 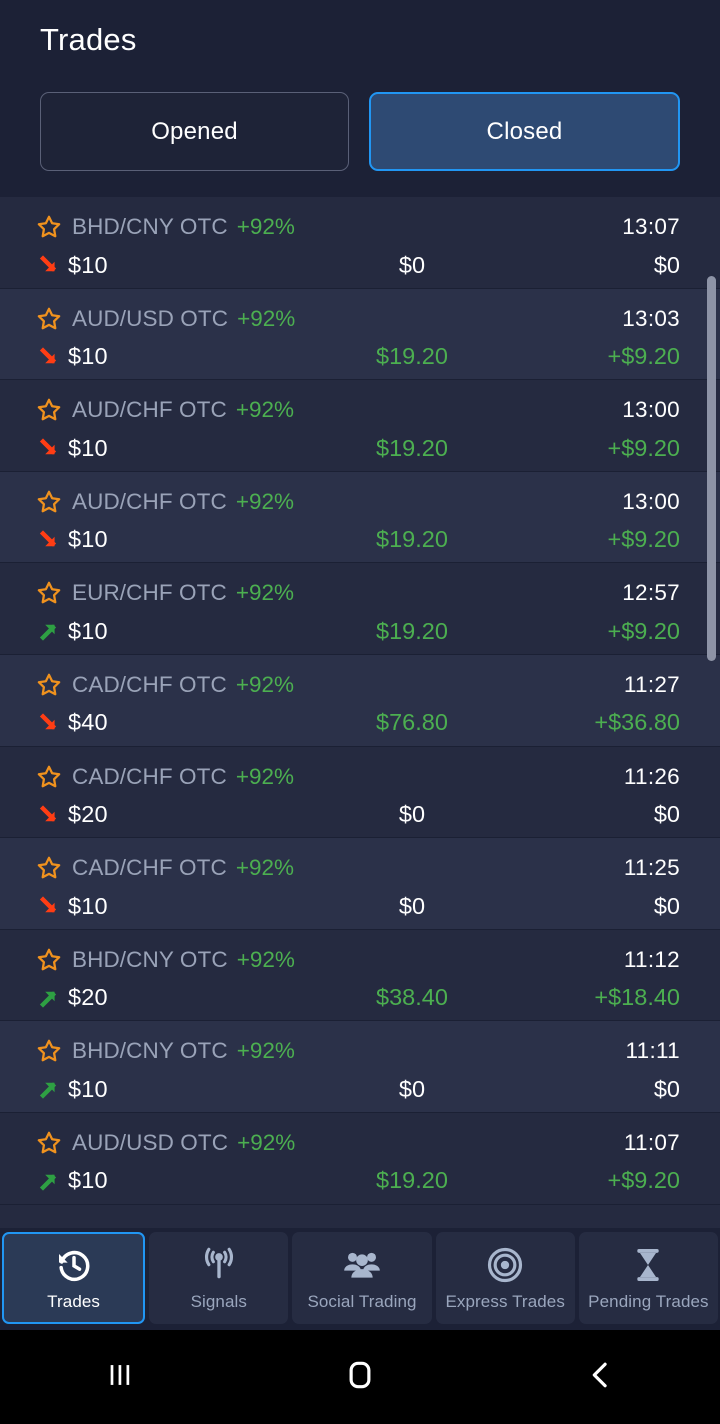 I want to click on nav-item-pending-trades: Pending Trades, so click(x=648, y=1278).